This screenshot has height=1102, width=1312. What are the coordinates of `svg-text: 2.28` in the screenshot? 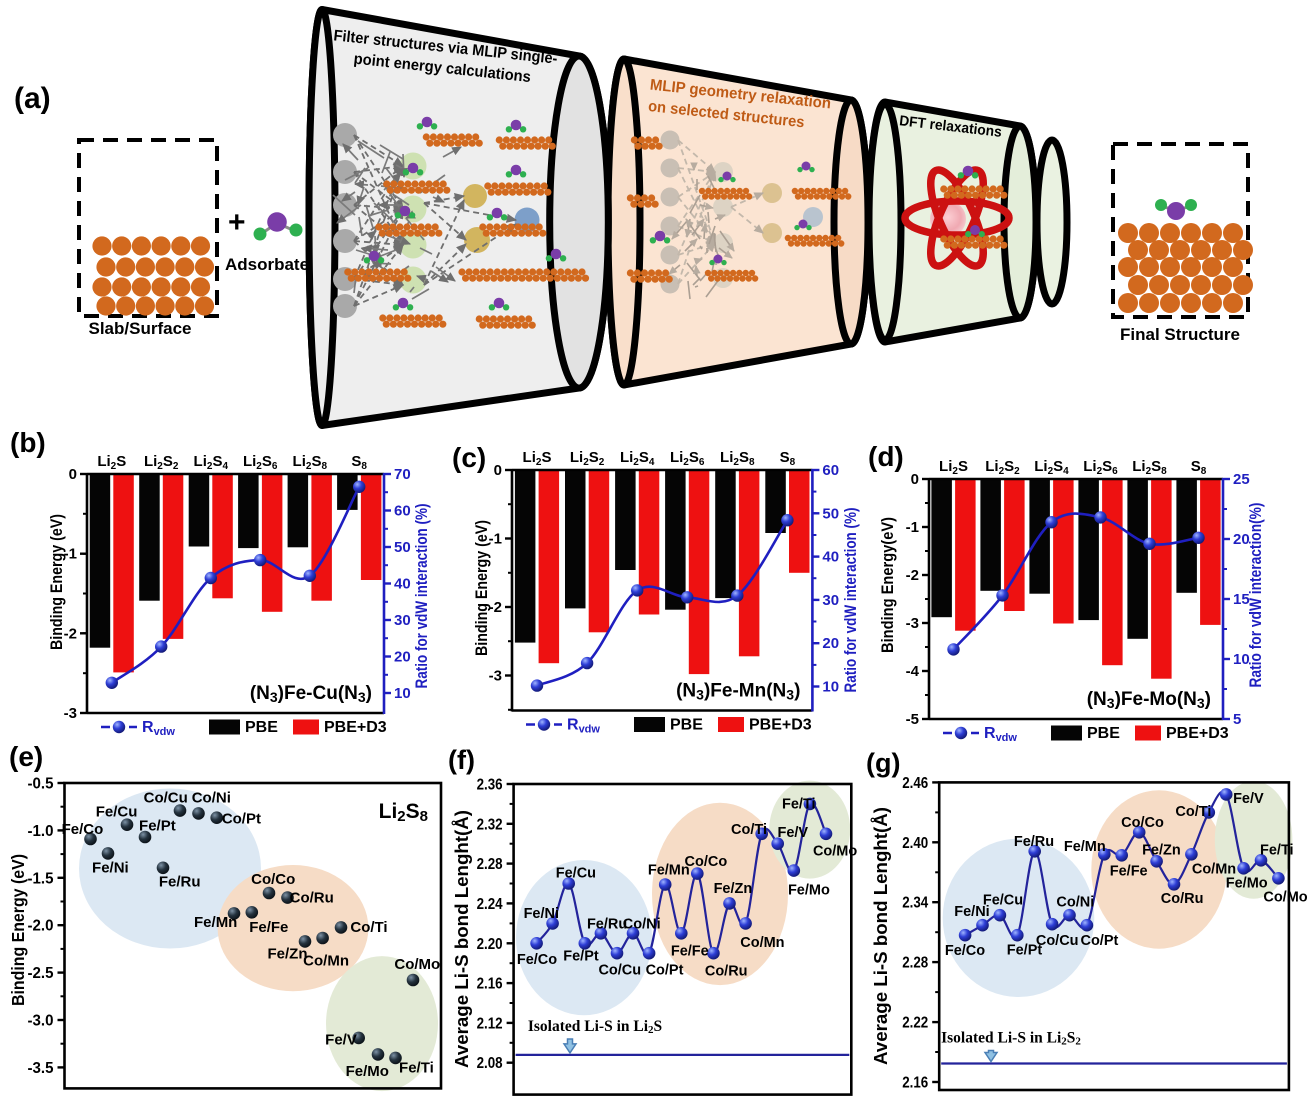 It's located at (915, 963).